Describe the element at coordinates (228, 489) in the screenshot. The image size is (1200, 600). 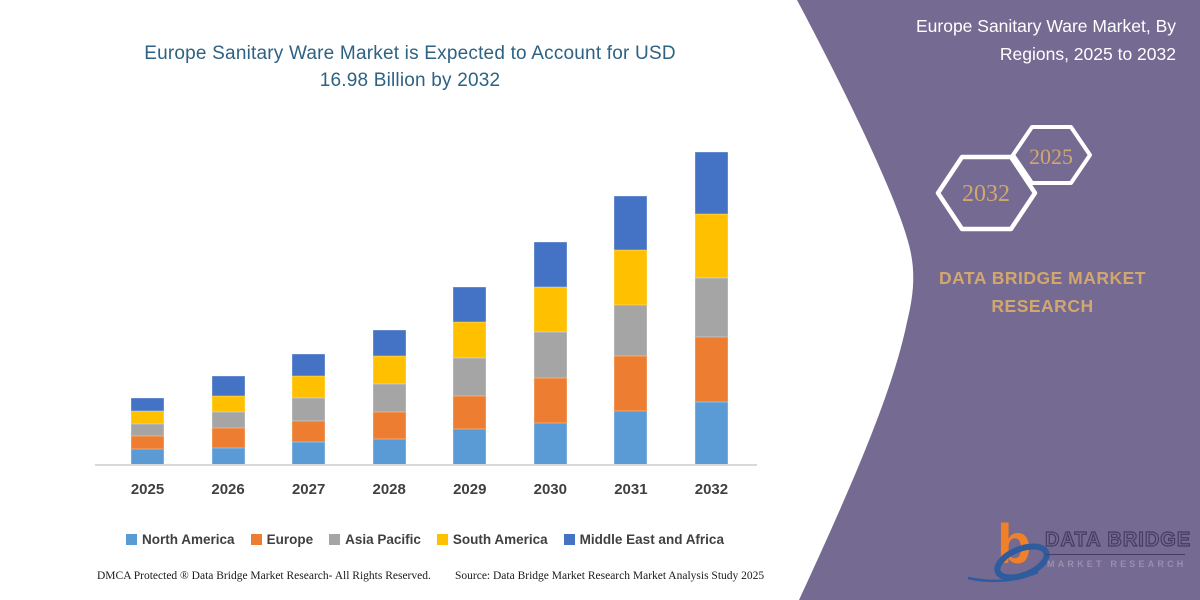
I see `x-axis-label: 2026` at that location.